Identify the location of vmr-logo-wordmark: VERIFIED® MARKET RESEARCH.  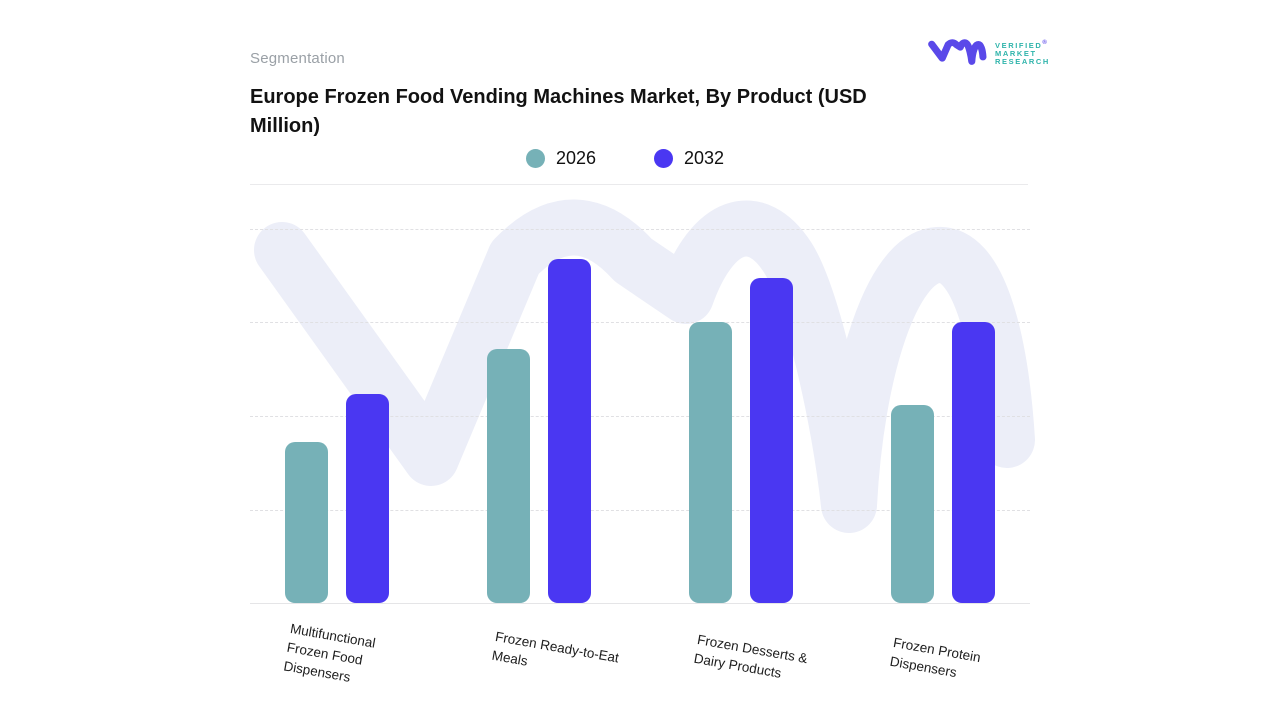
(1022, 52).